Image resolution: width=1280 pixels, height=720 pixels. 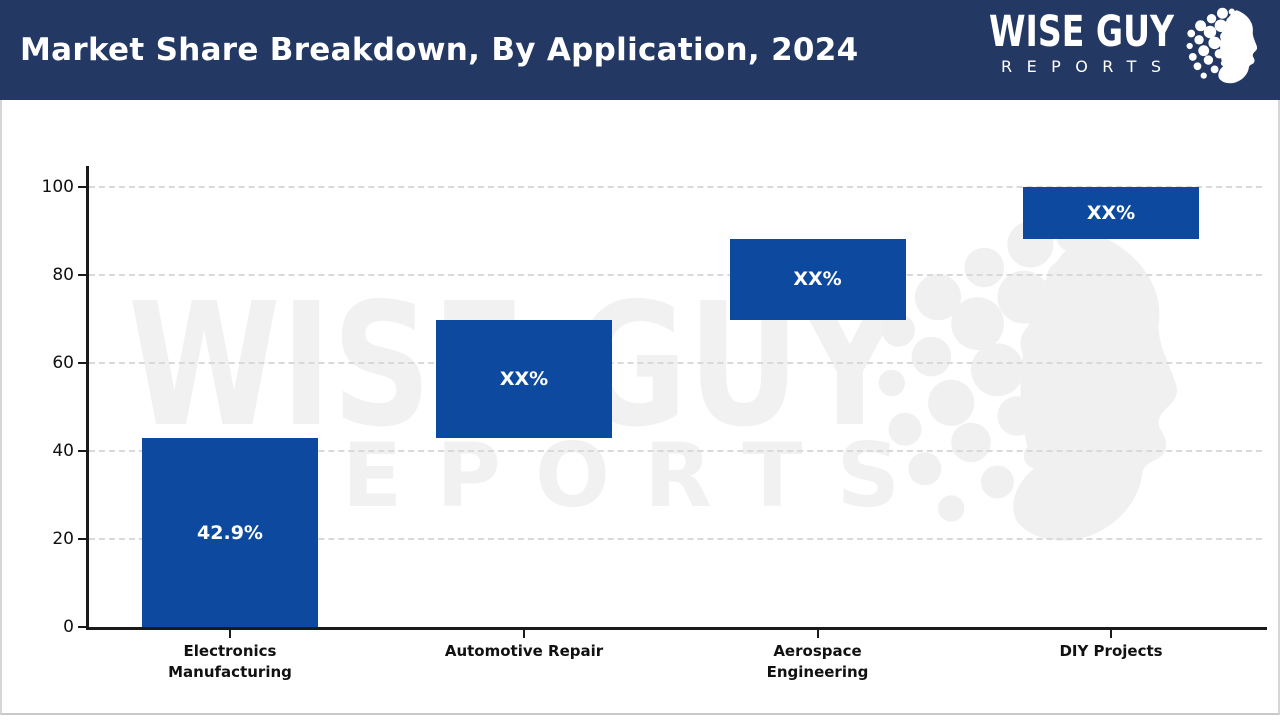 What do you see at coordinates (63, 275) in the screenshot?
I see `y-tick-label-80: 80` at bounding box center [63, 275].